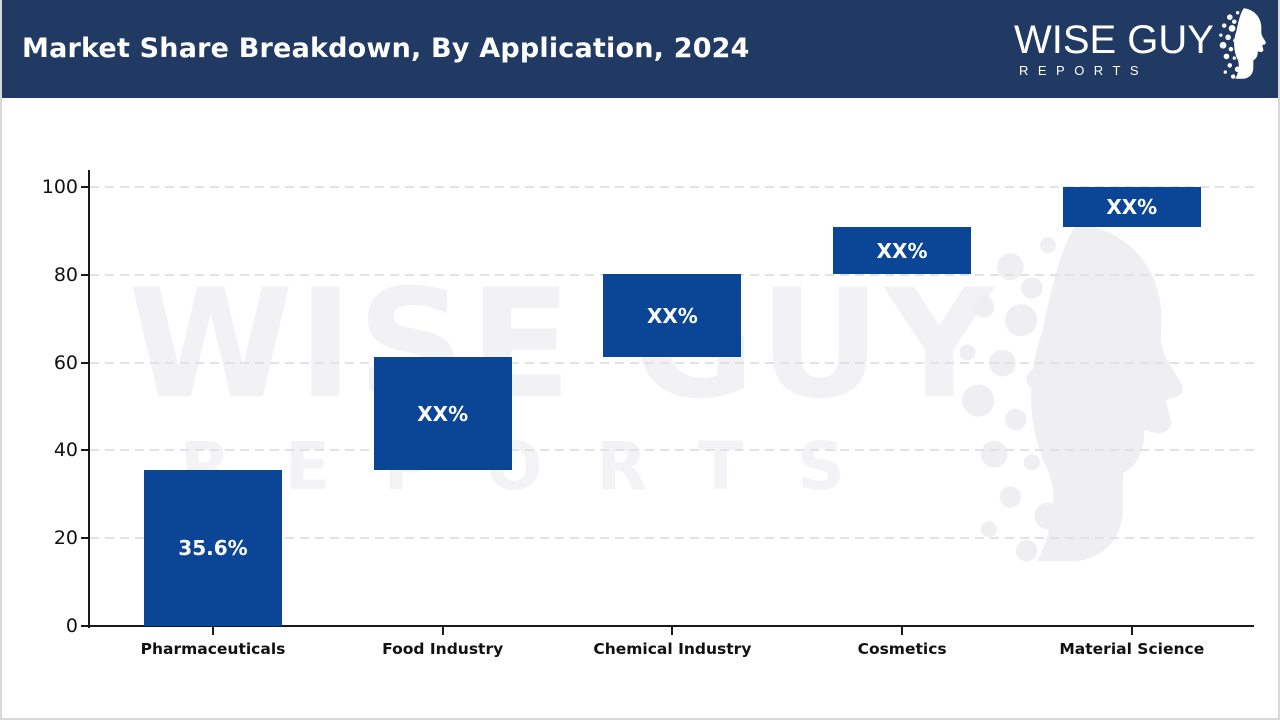 The width and height of the screenshot is (1280, 720). Describe the element at coordinates (902, 649) in the screenshot. I see `x-axis-tick-label: Cosmetics` at that location.